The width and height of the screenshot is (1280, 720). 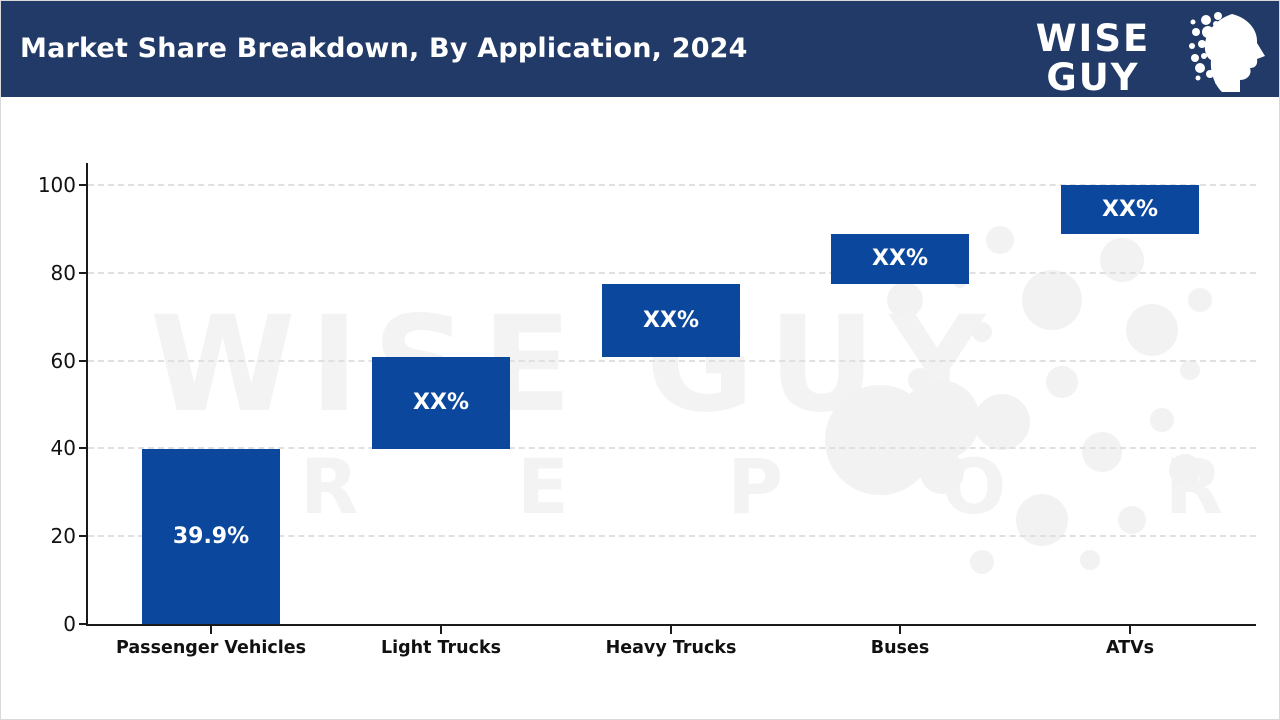 I want to click on bar-passenger-vehicles: 39.9%, so click(x=211, y=536).